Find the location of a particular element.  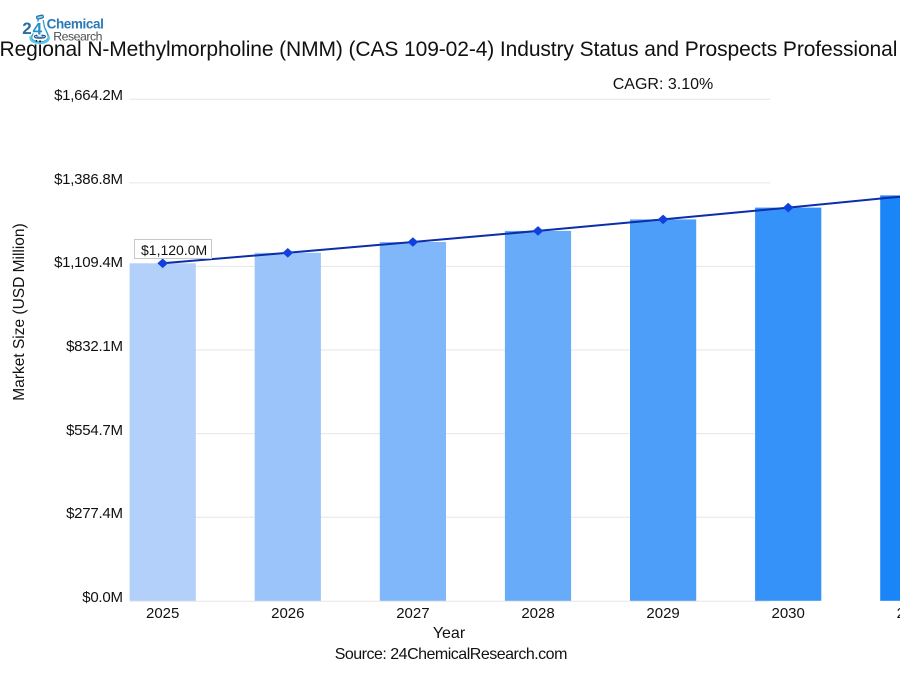

svg-text: 2 is located at coordinates (26, 28).